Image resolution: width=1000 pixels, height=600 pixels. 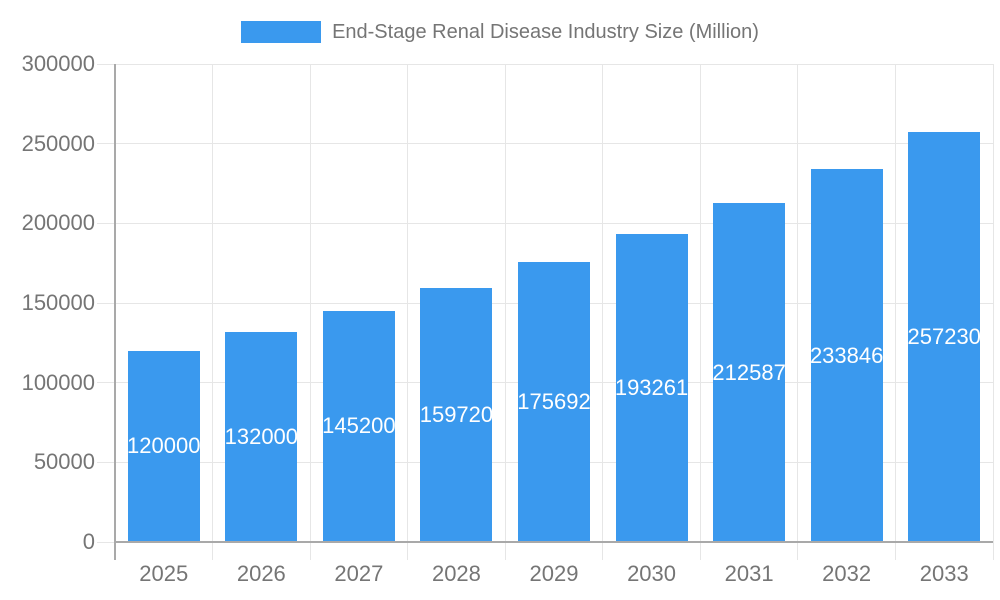 I want to click on bar-value-label: 212587, so click(x=749, y=372).